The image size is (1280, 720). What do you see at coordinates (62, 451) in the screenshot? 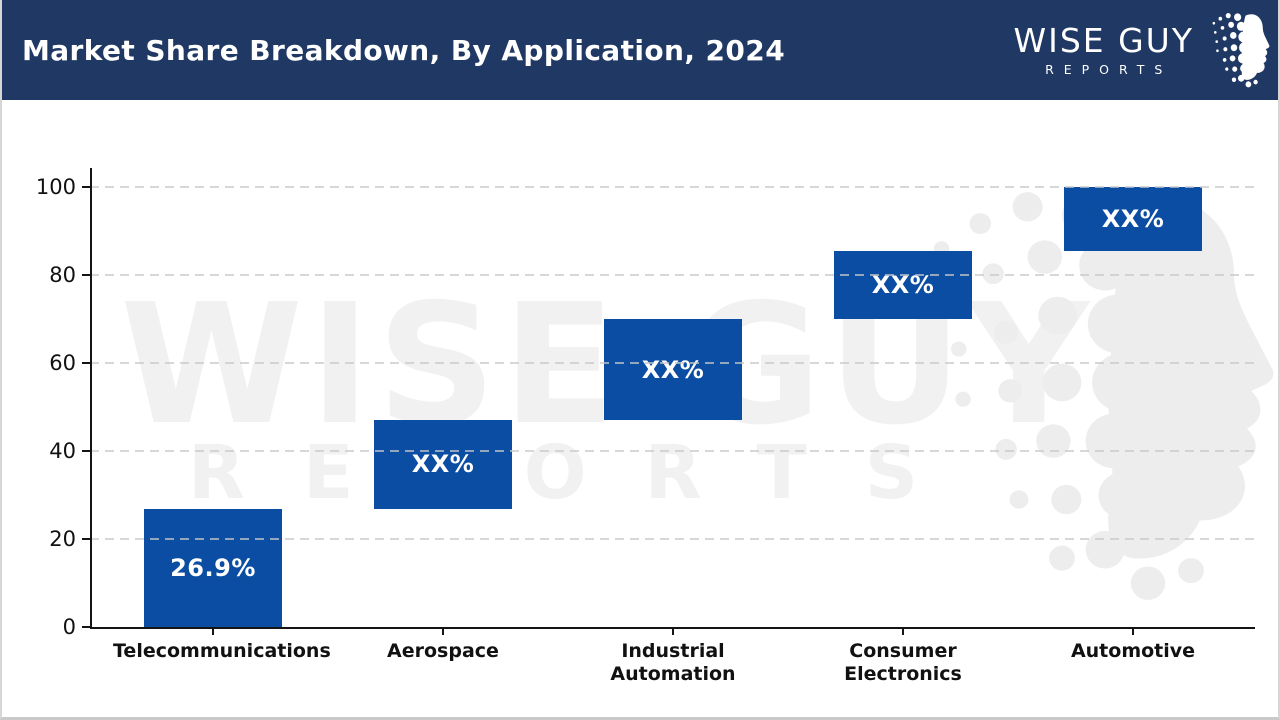
I see `y-tick-label: 40` at bounding box center [62, 451].